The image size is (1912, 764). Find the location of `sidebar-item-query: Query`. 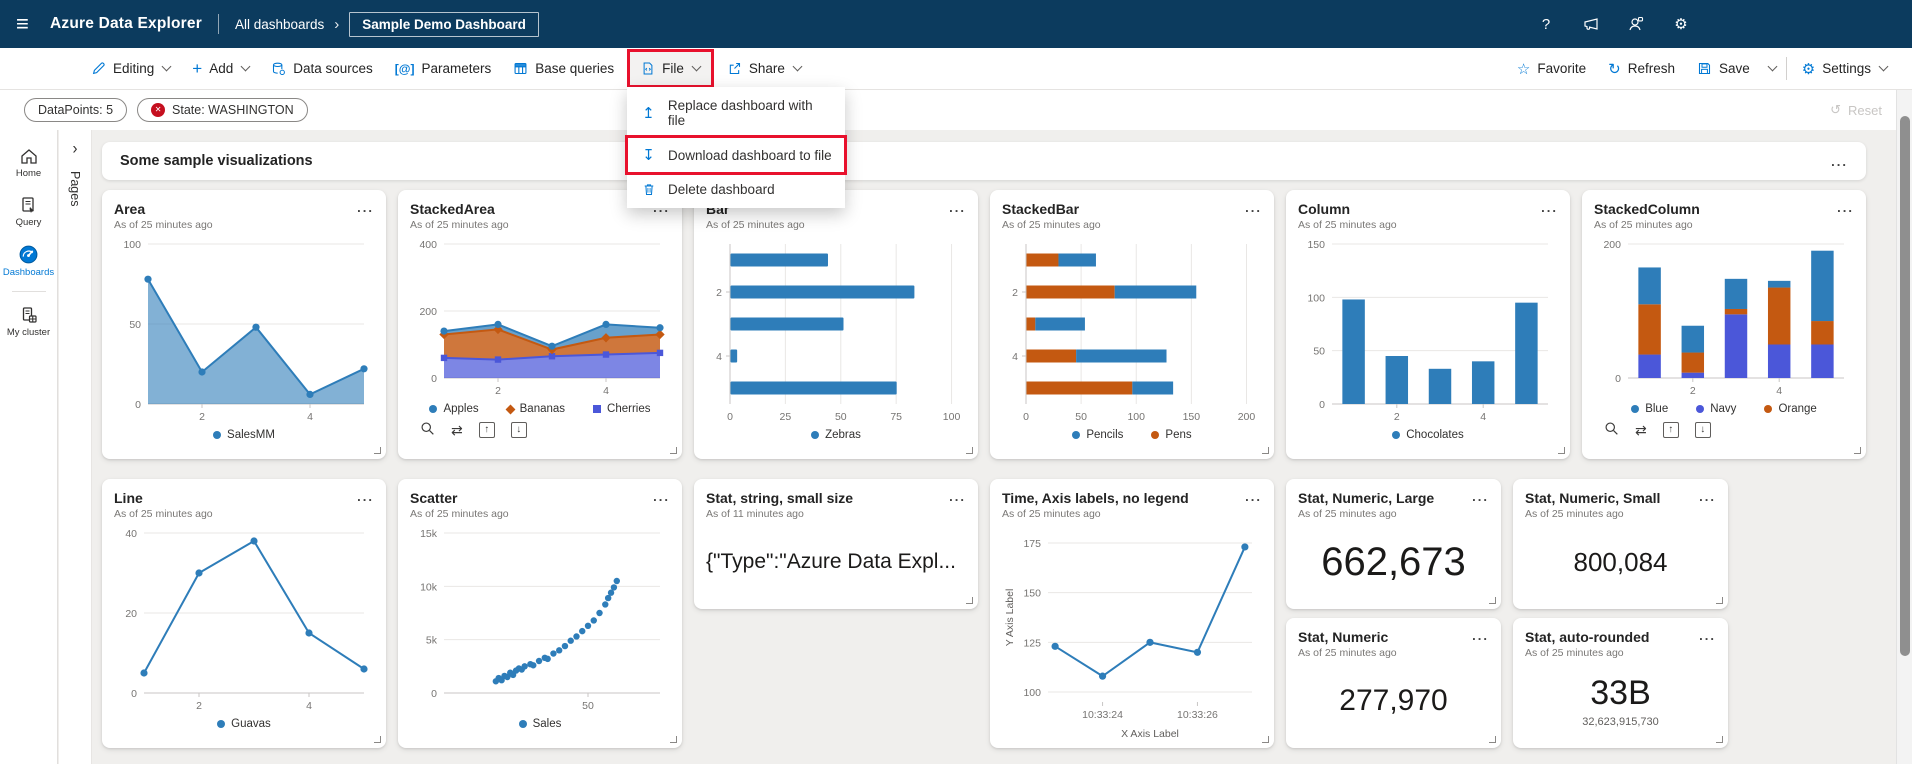

sidebar-item-query: Query is located at coordinates (29, 211).